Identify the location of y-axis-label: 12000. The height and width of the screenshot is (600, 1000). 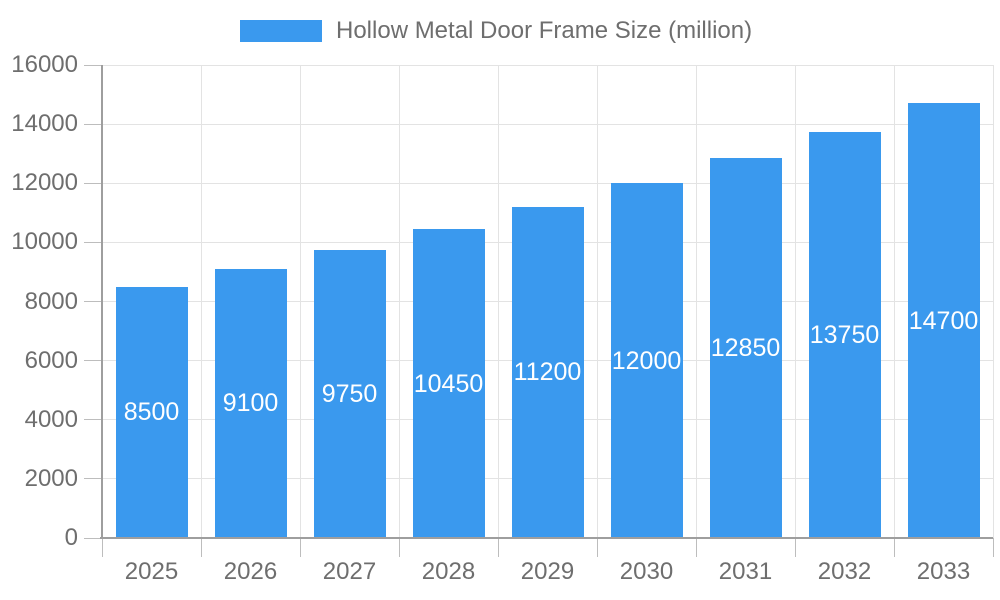
(44, 183).